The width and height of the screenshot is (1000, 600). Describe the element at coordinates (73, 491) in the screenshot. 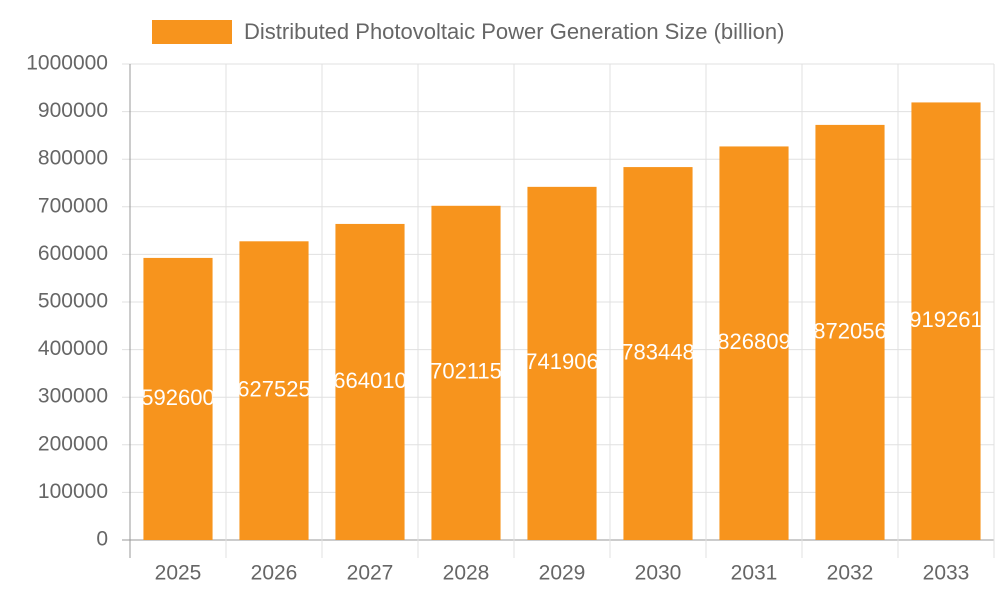

I see `y-tick-label: 100000` at that location.